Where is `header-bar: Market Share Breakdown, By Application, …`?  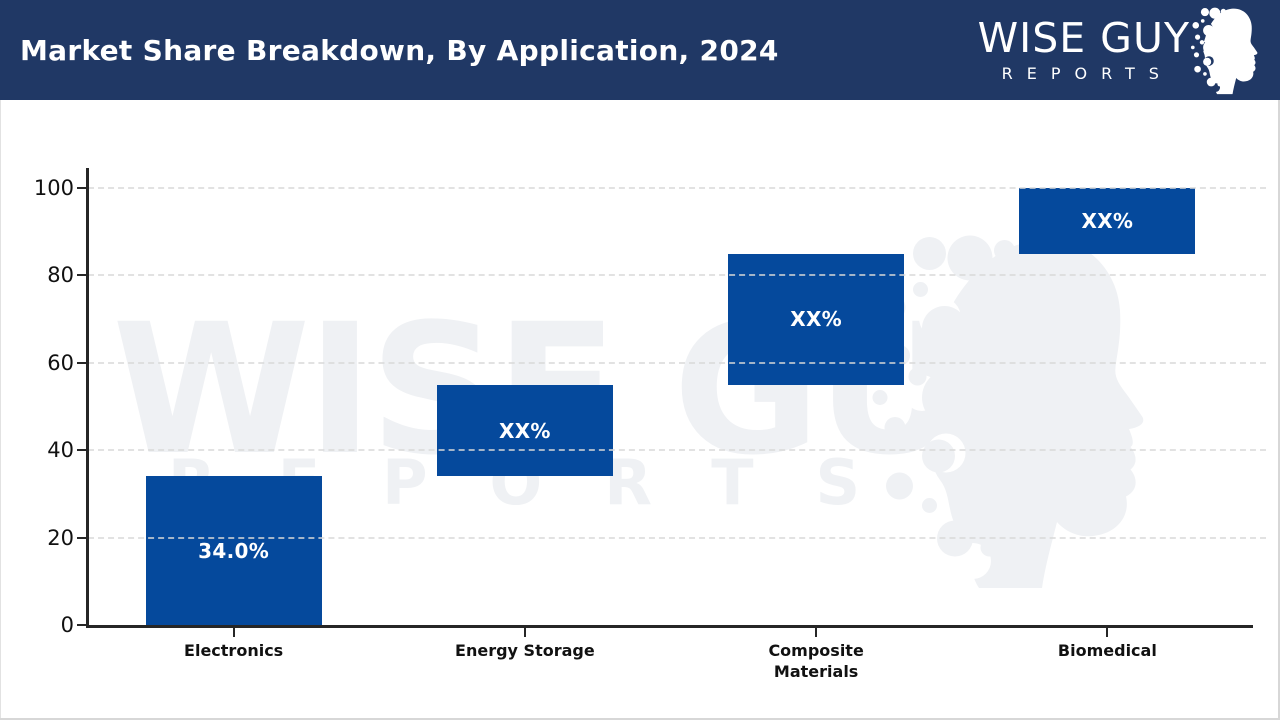
header-bar: Market Share Breakdown, By Application, … is located at coordinates (640, 50).